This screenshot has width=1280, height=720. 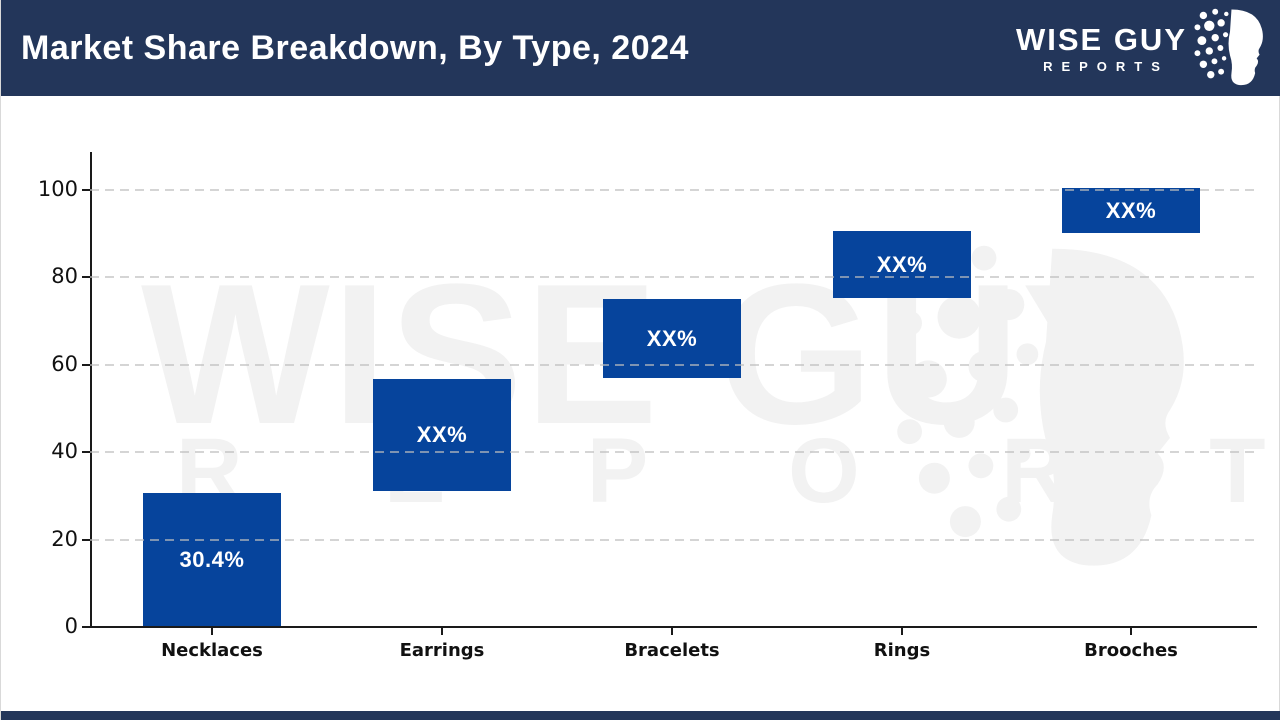 I want to click on logo-text: WISE GUY REPORTS, so click(x=1101, y=48).